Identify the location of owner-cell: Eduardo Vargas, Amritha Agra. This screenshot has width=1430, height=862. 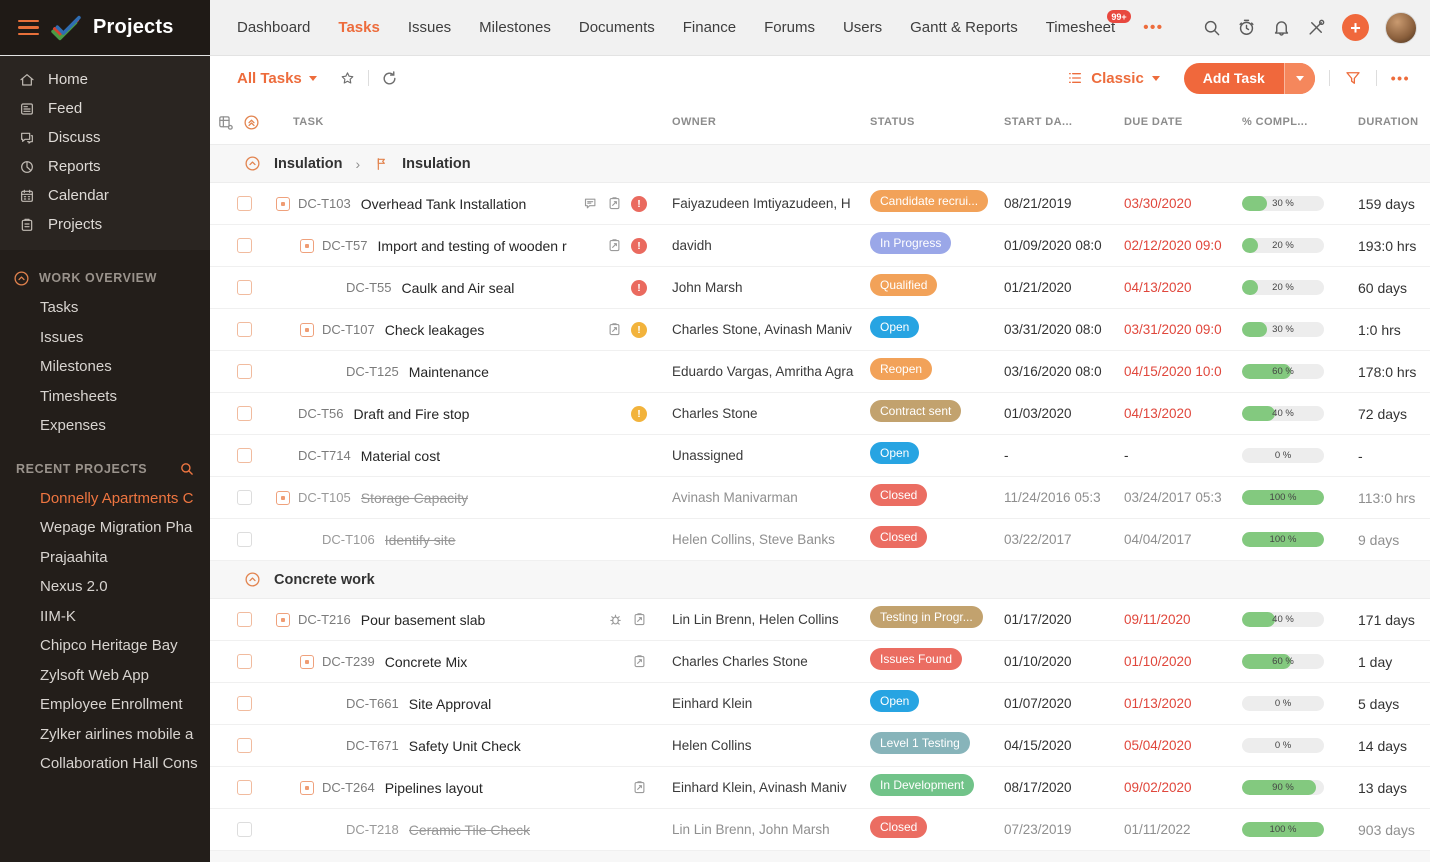
(763, 372).